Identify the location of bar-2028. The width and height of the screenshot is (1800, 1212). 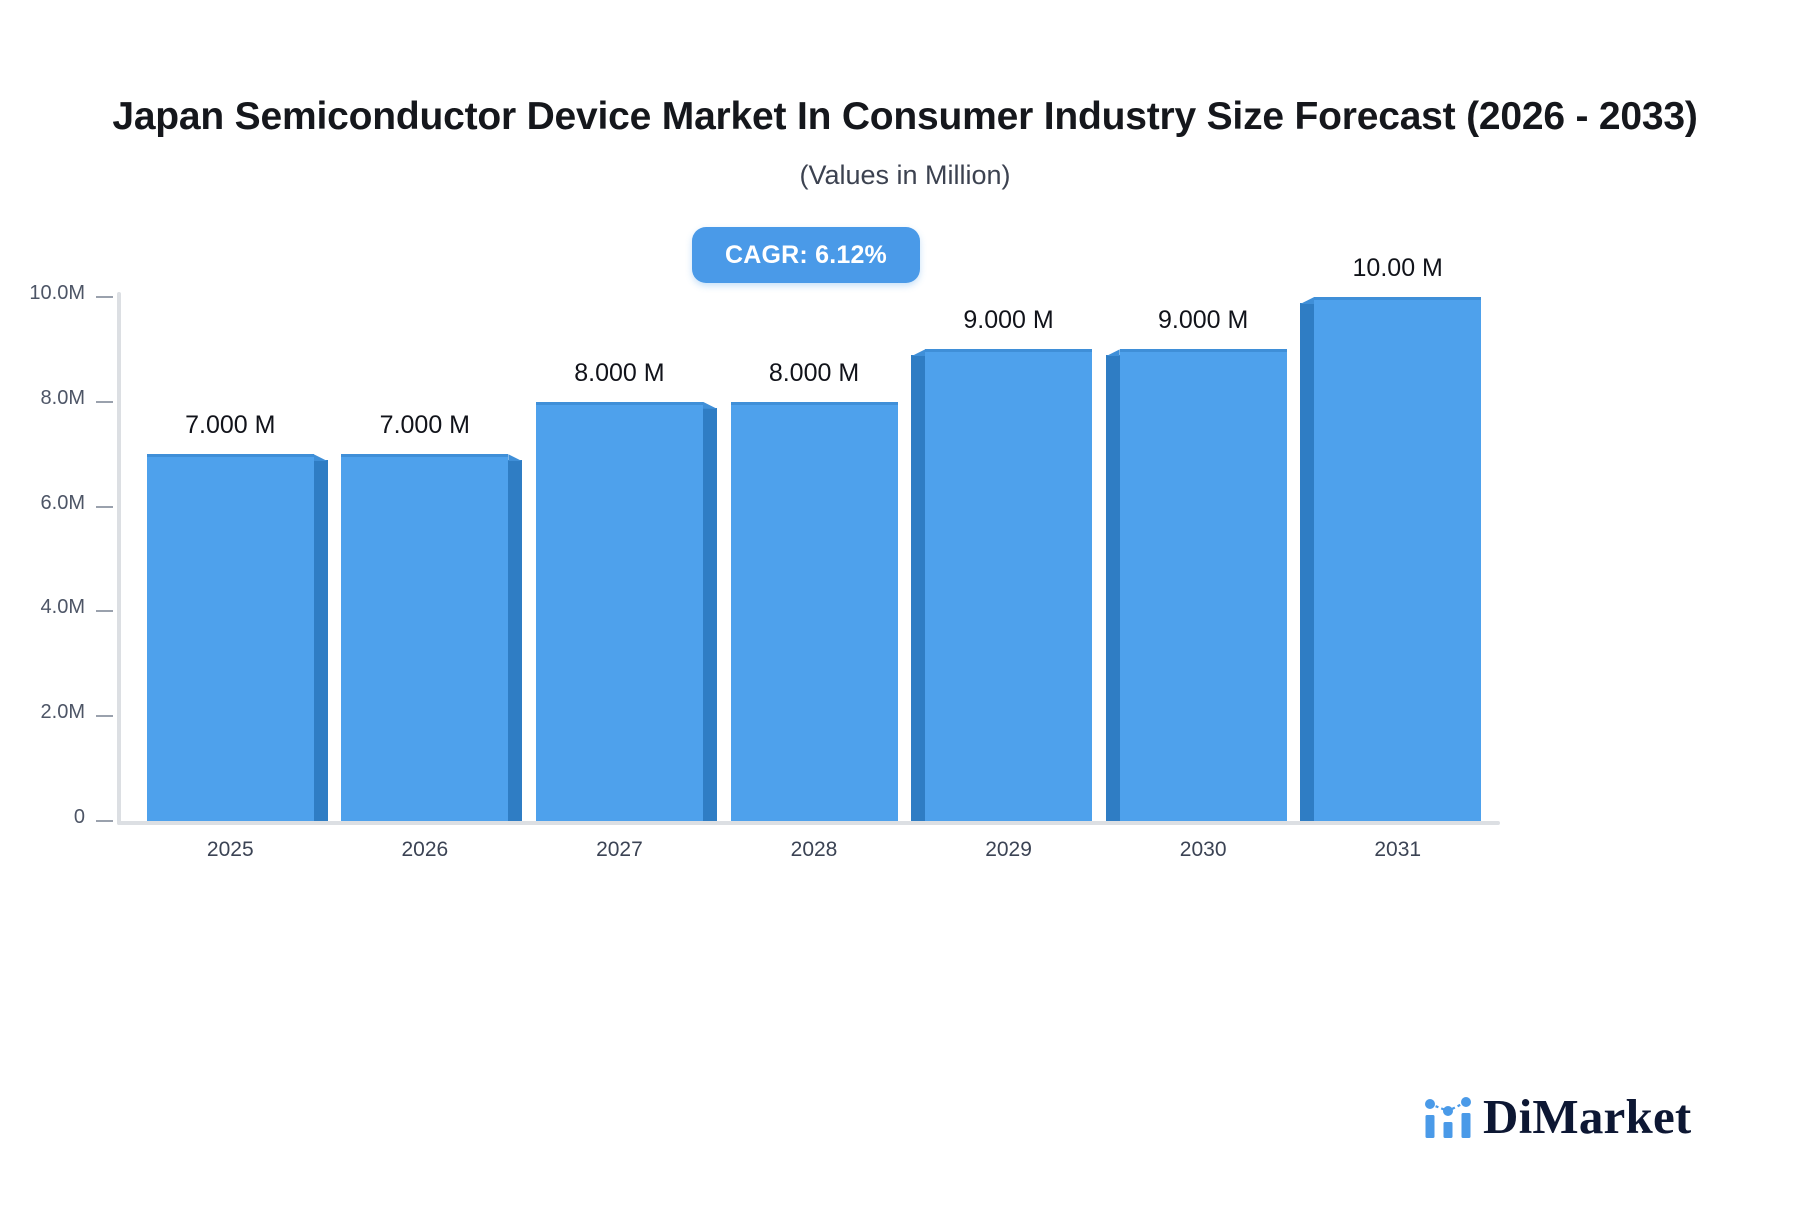
(814, 611).